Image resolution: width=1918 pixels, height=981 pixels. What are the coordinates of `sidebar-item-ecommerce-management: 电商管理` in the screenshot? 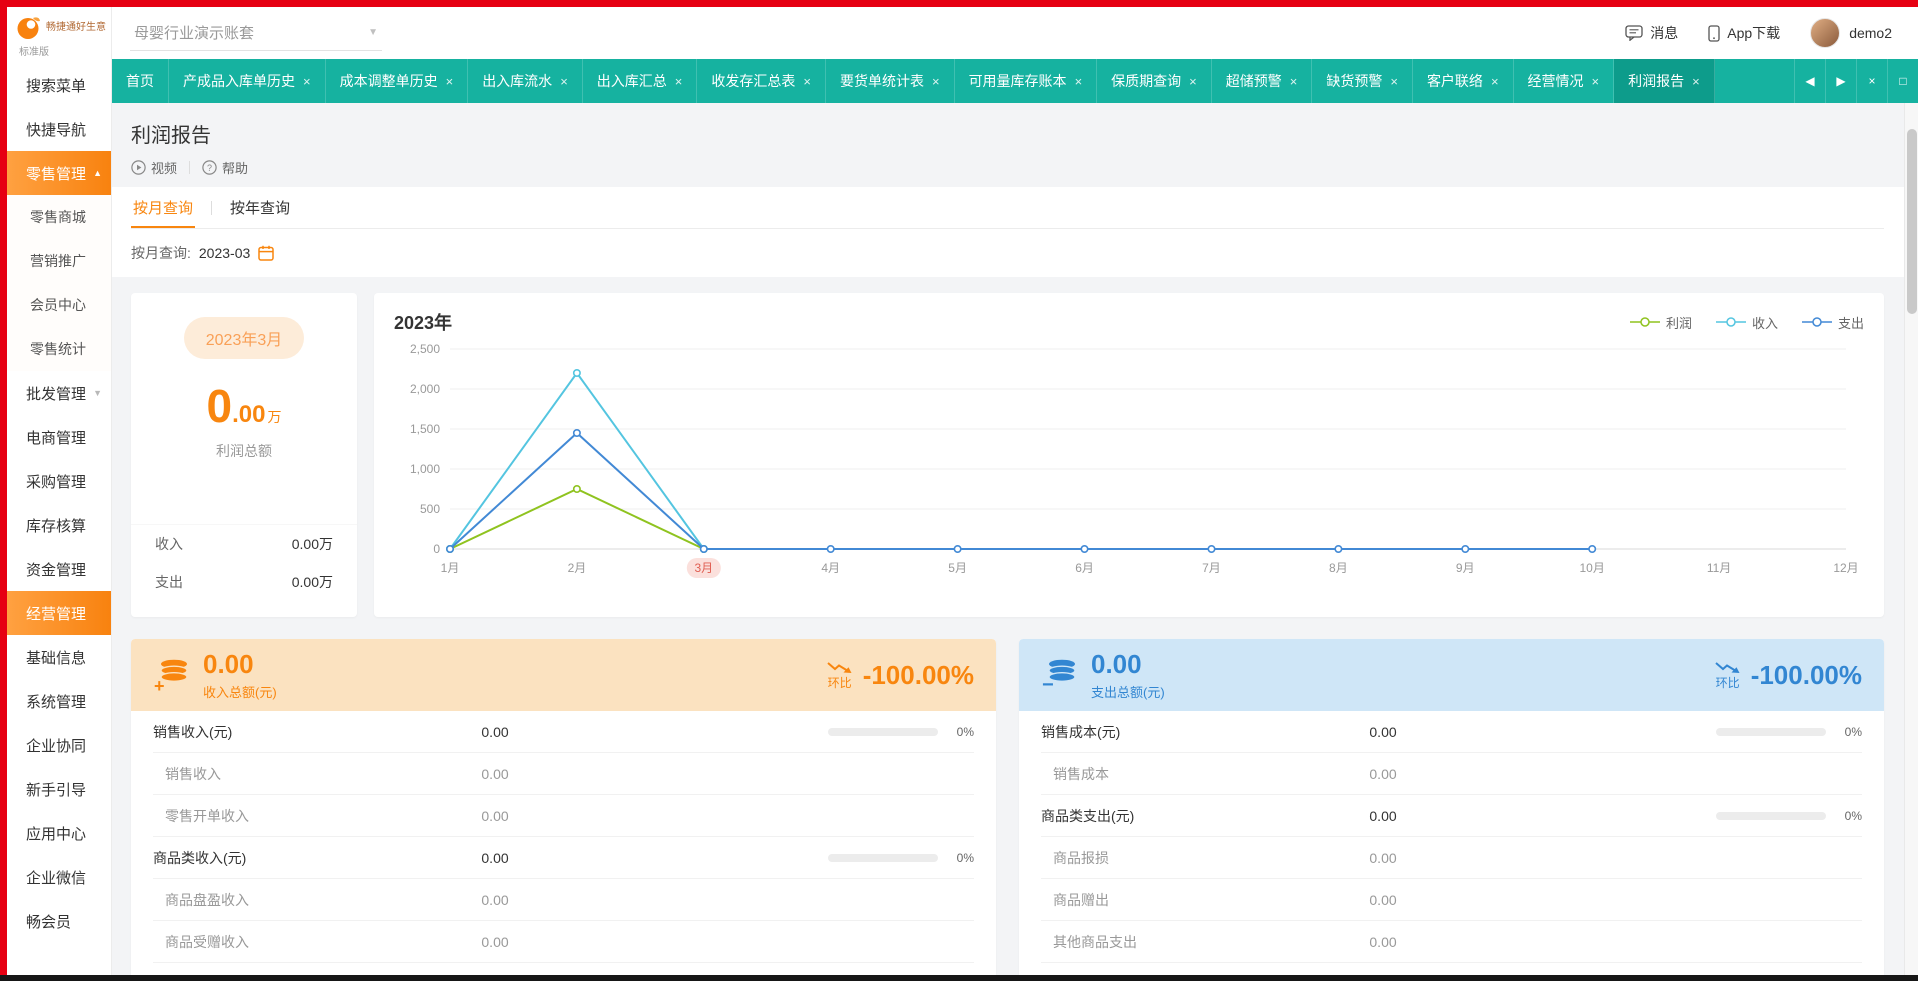 It's located at (59, 437).